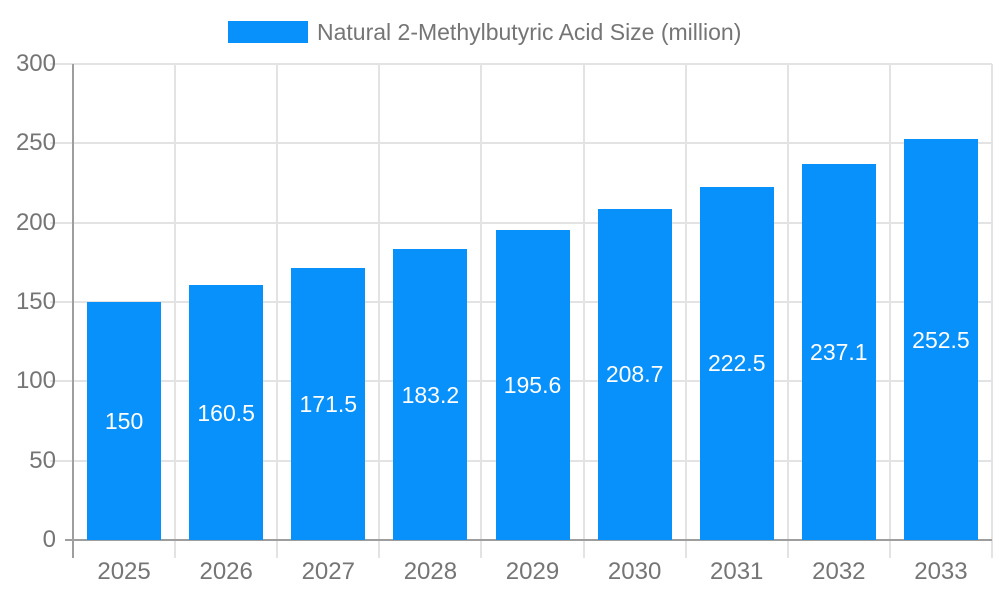 This screenshot has height=600, width=1000. I want to click on bar-2030, so click(634, 374).